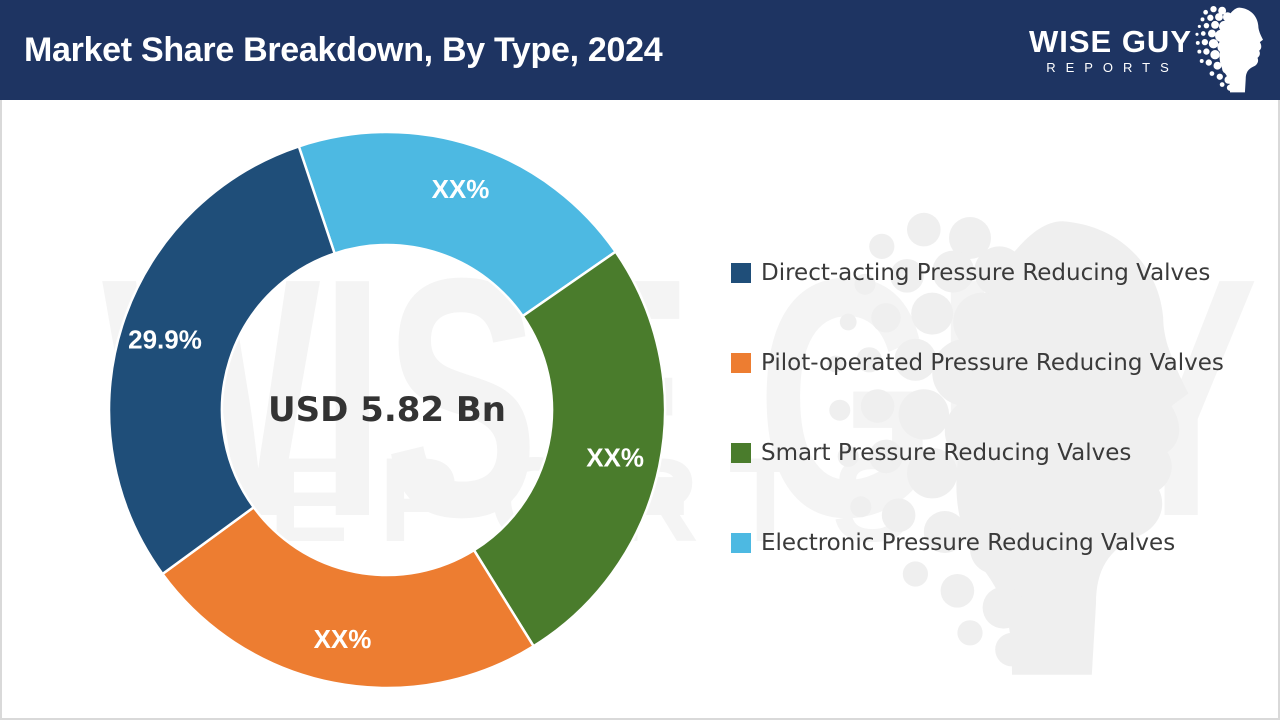 The width and height of the screenshot is (1280, 720). I want to click on brand-face-icon, so click(1229, 49).